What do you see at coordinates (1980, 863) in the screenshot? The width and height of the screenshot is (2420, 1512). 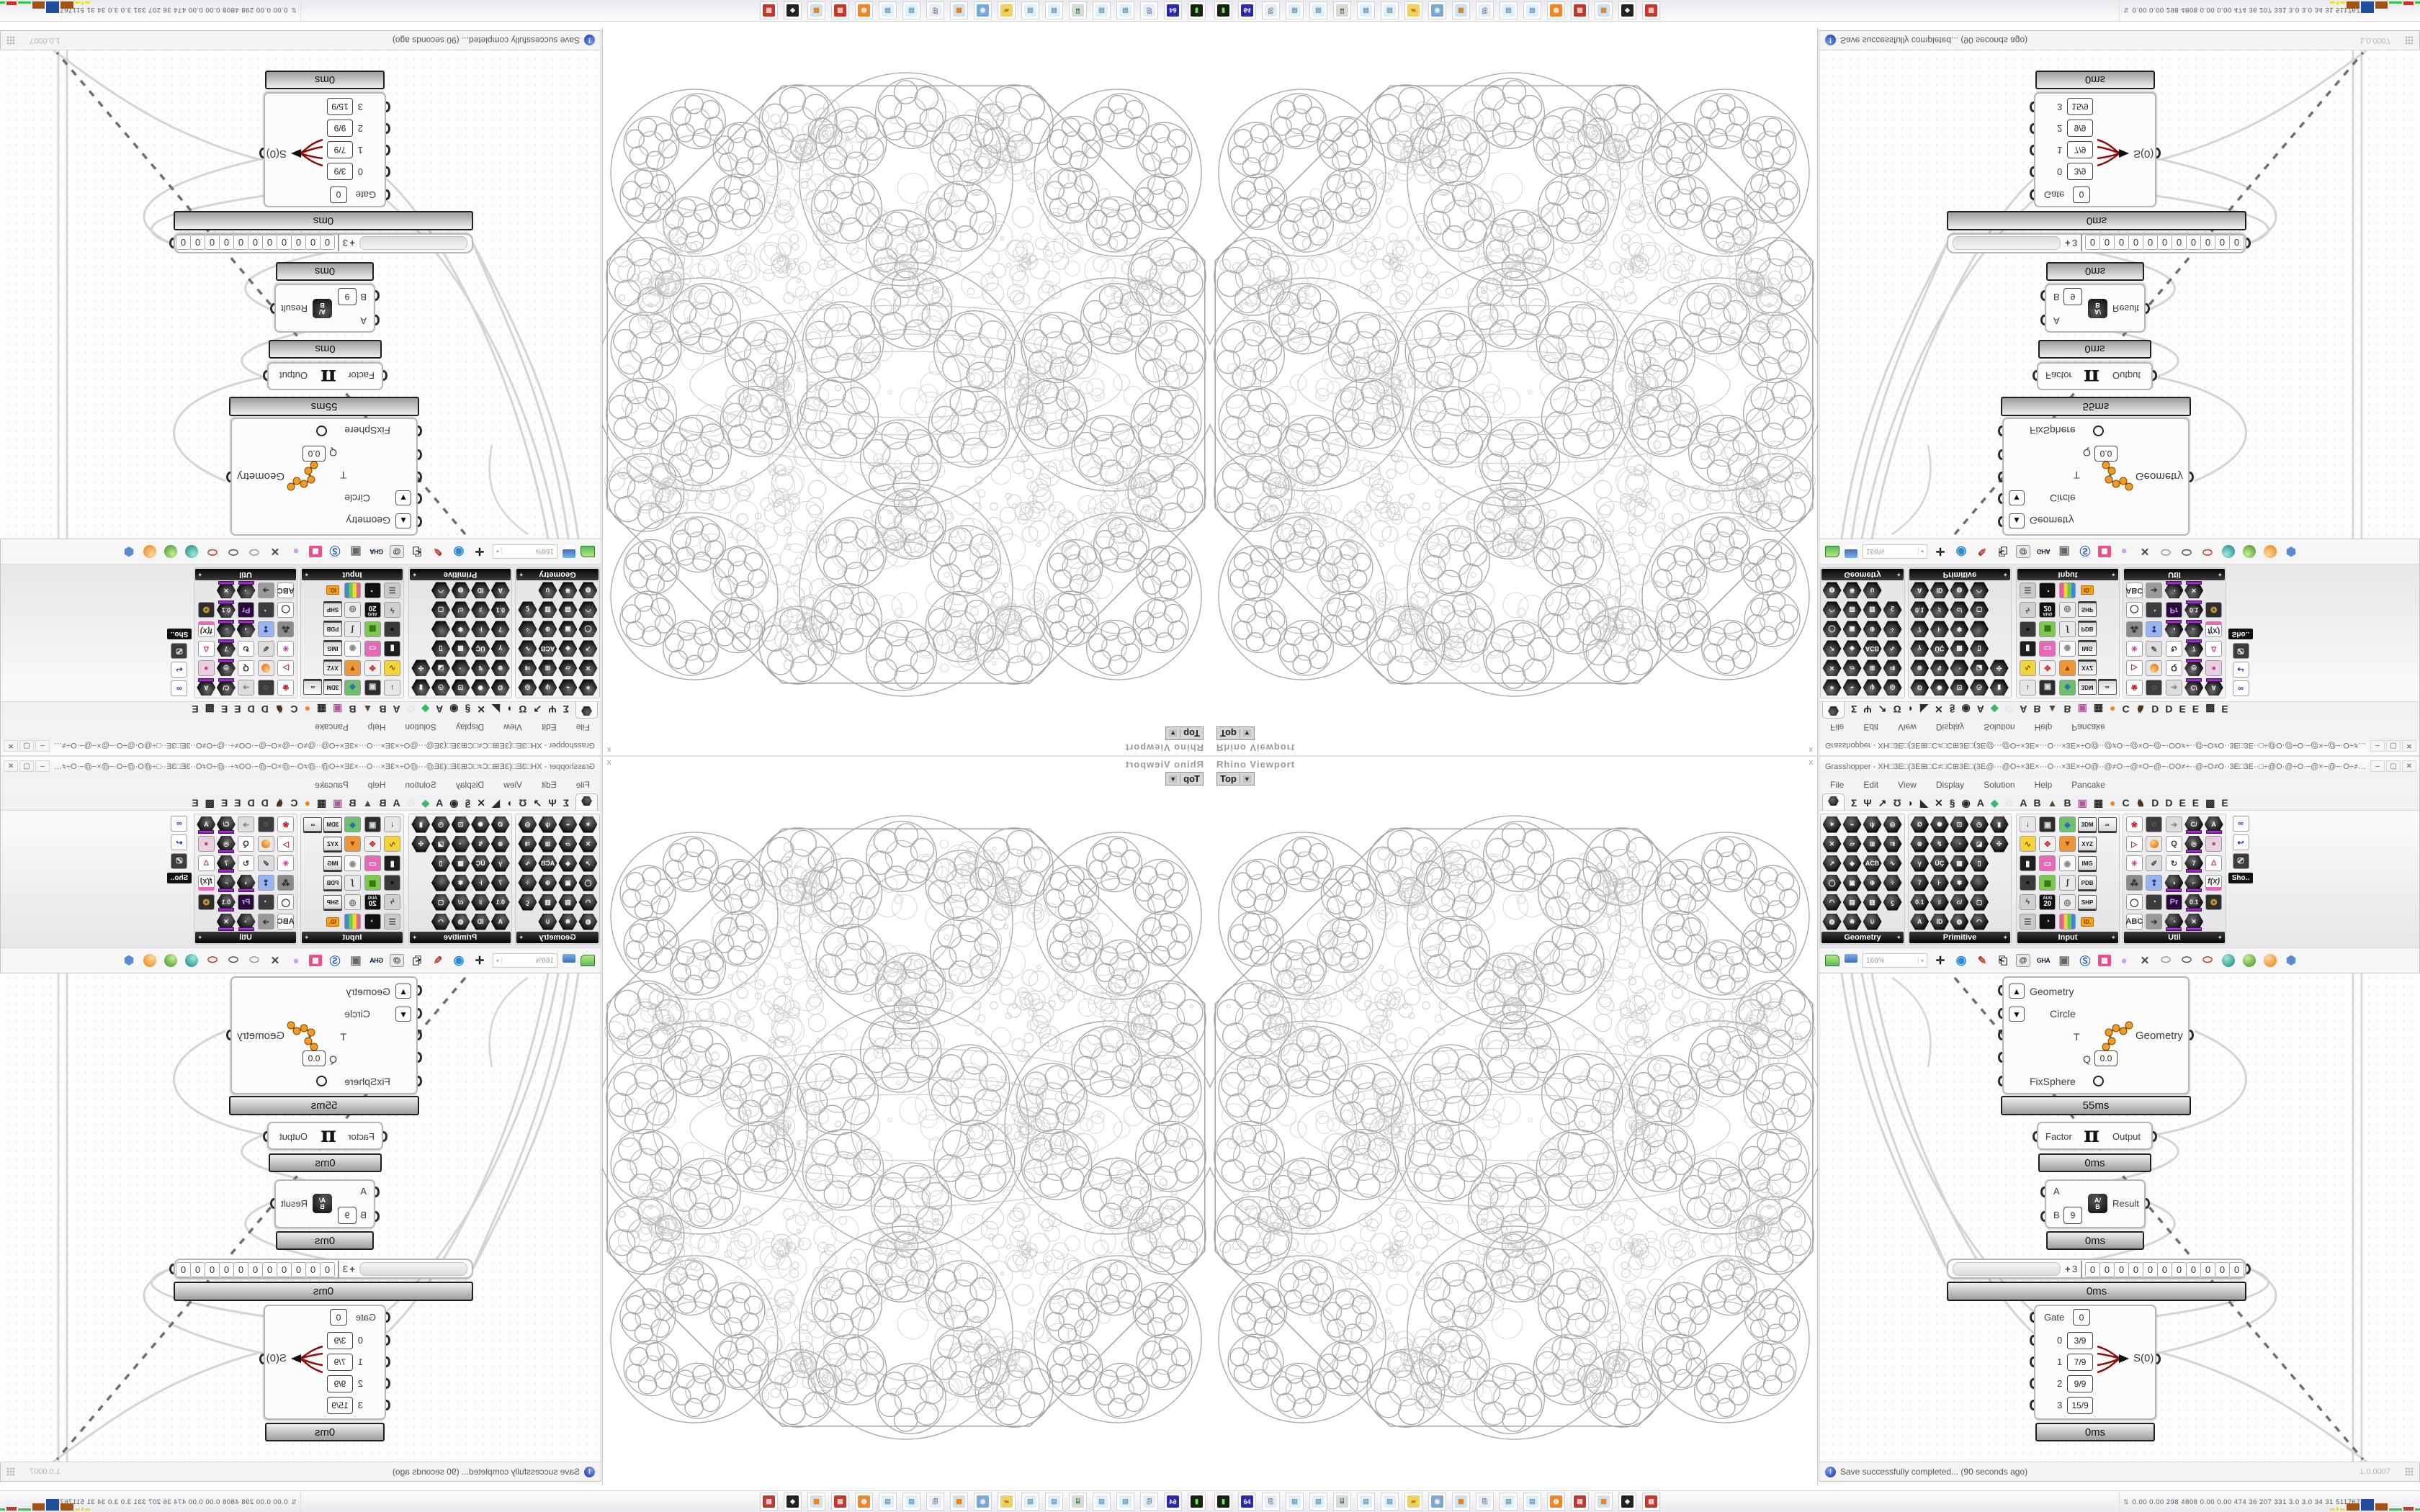 I see `palette-icon-primitive-13: ▯` at bounding box center [1980, 863].